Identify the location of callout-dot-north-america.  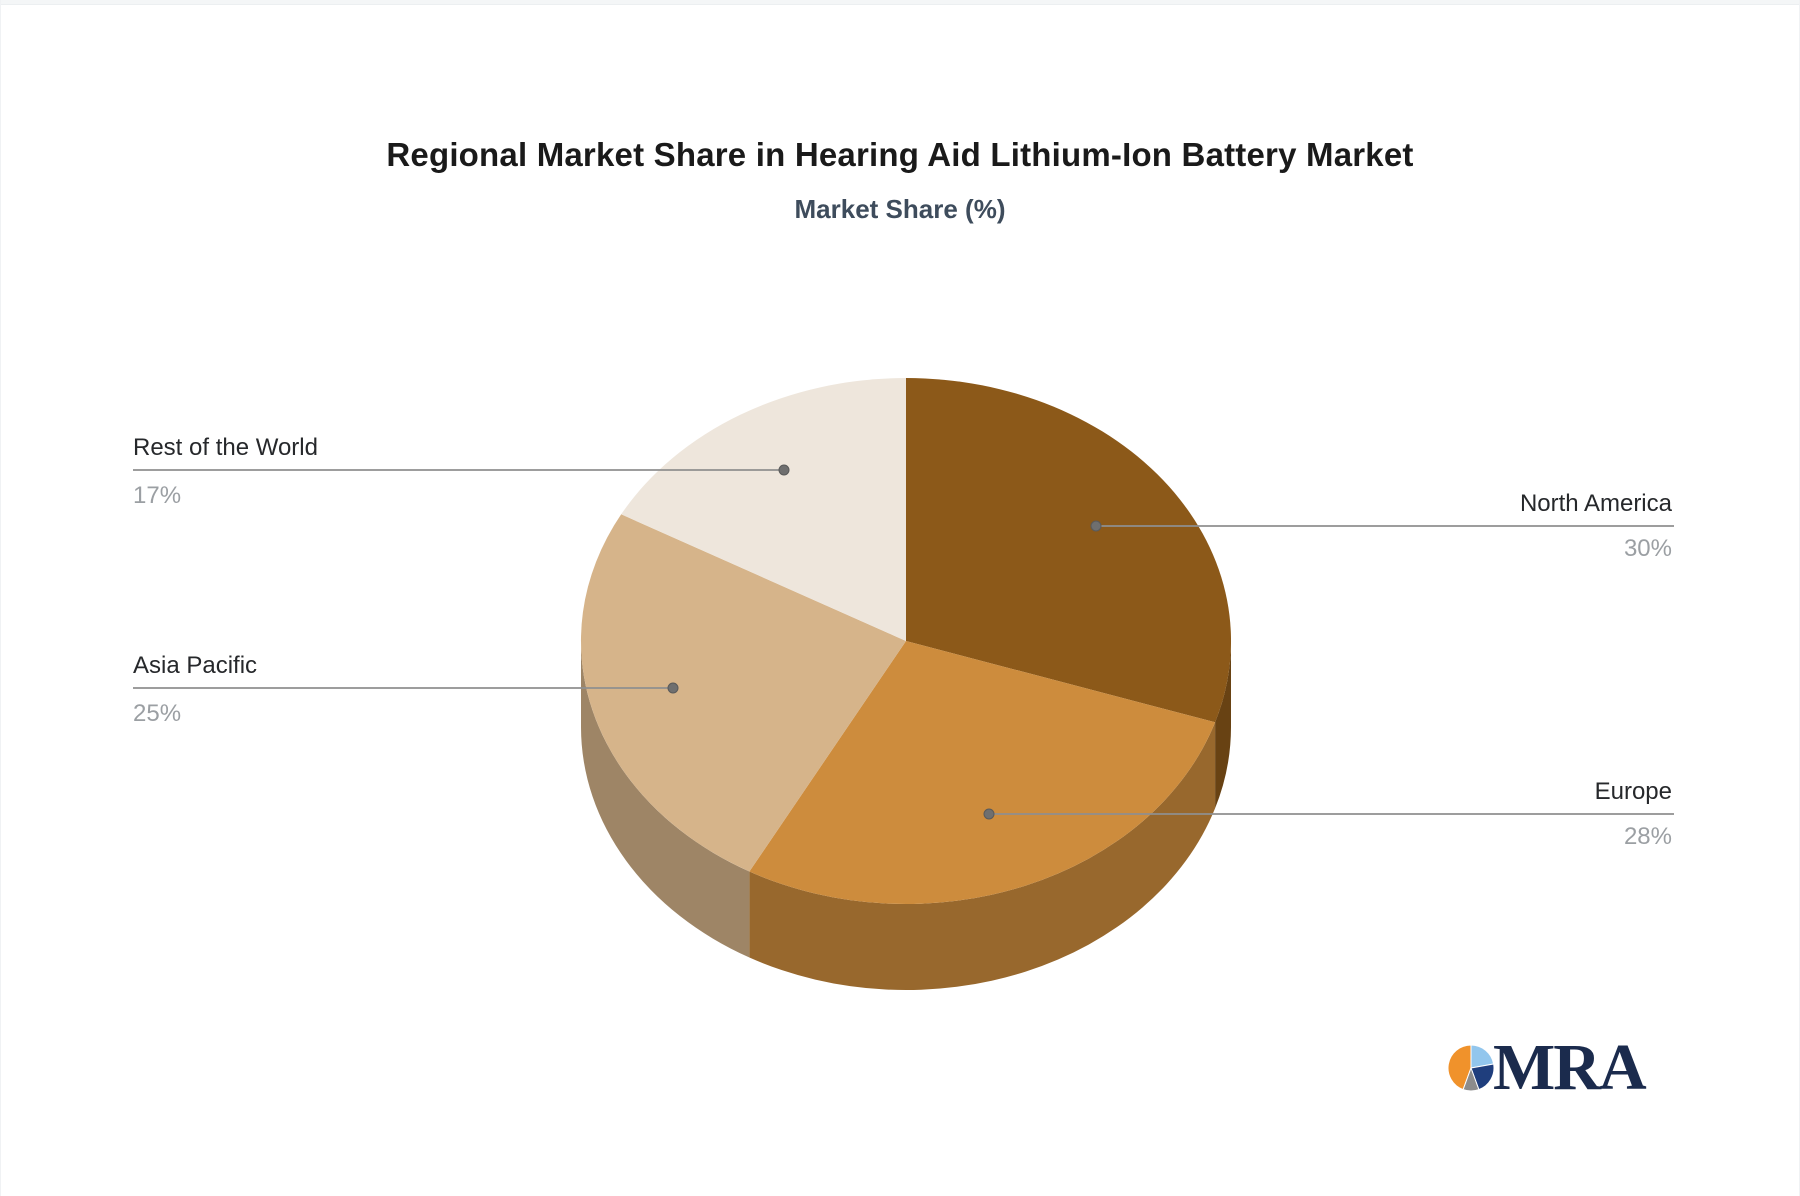
(1096, 526).